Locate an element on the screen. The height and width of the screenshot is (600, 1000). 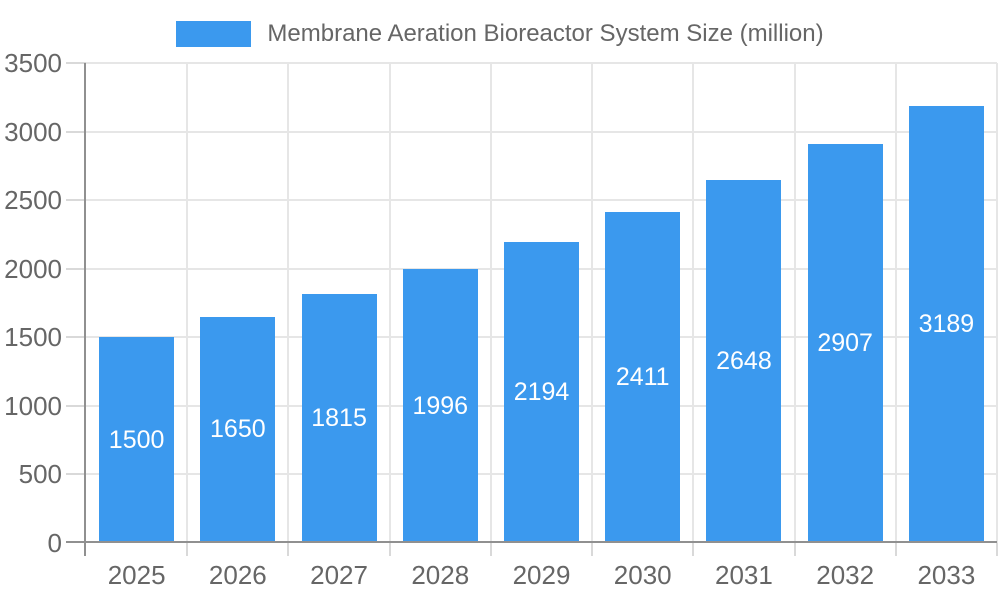
bar: 1815 is located at coordinates (339, 418).